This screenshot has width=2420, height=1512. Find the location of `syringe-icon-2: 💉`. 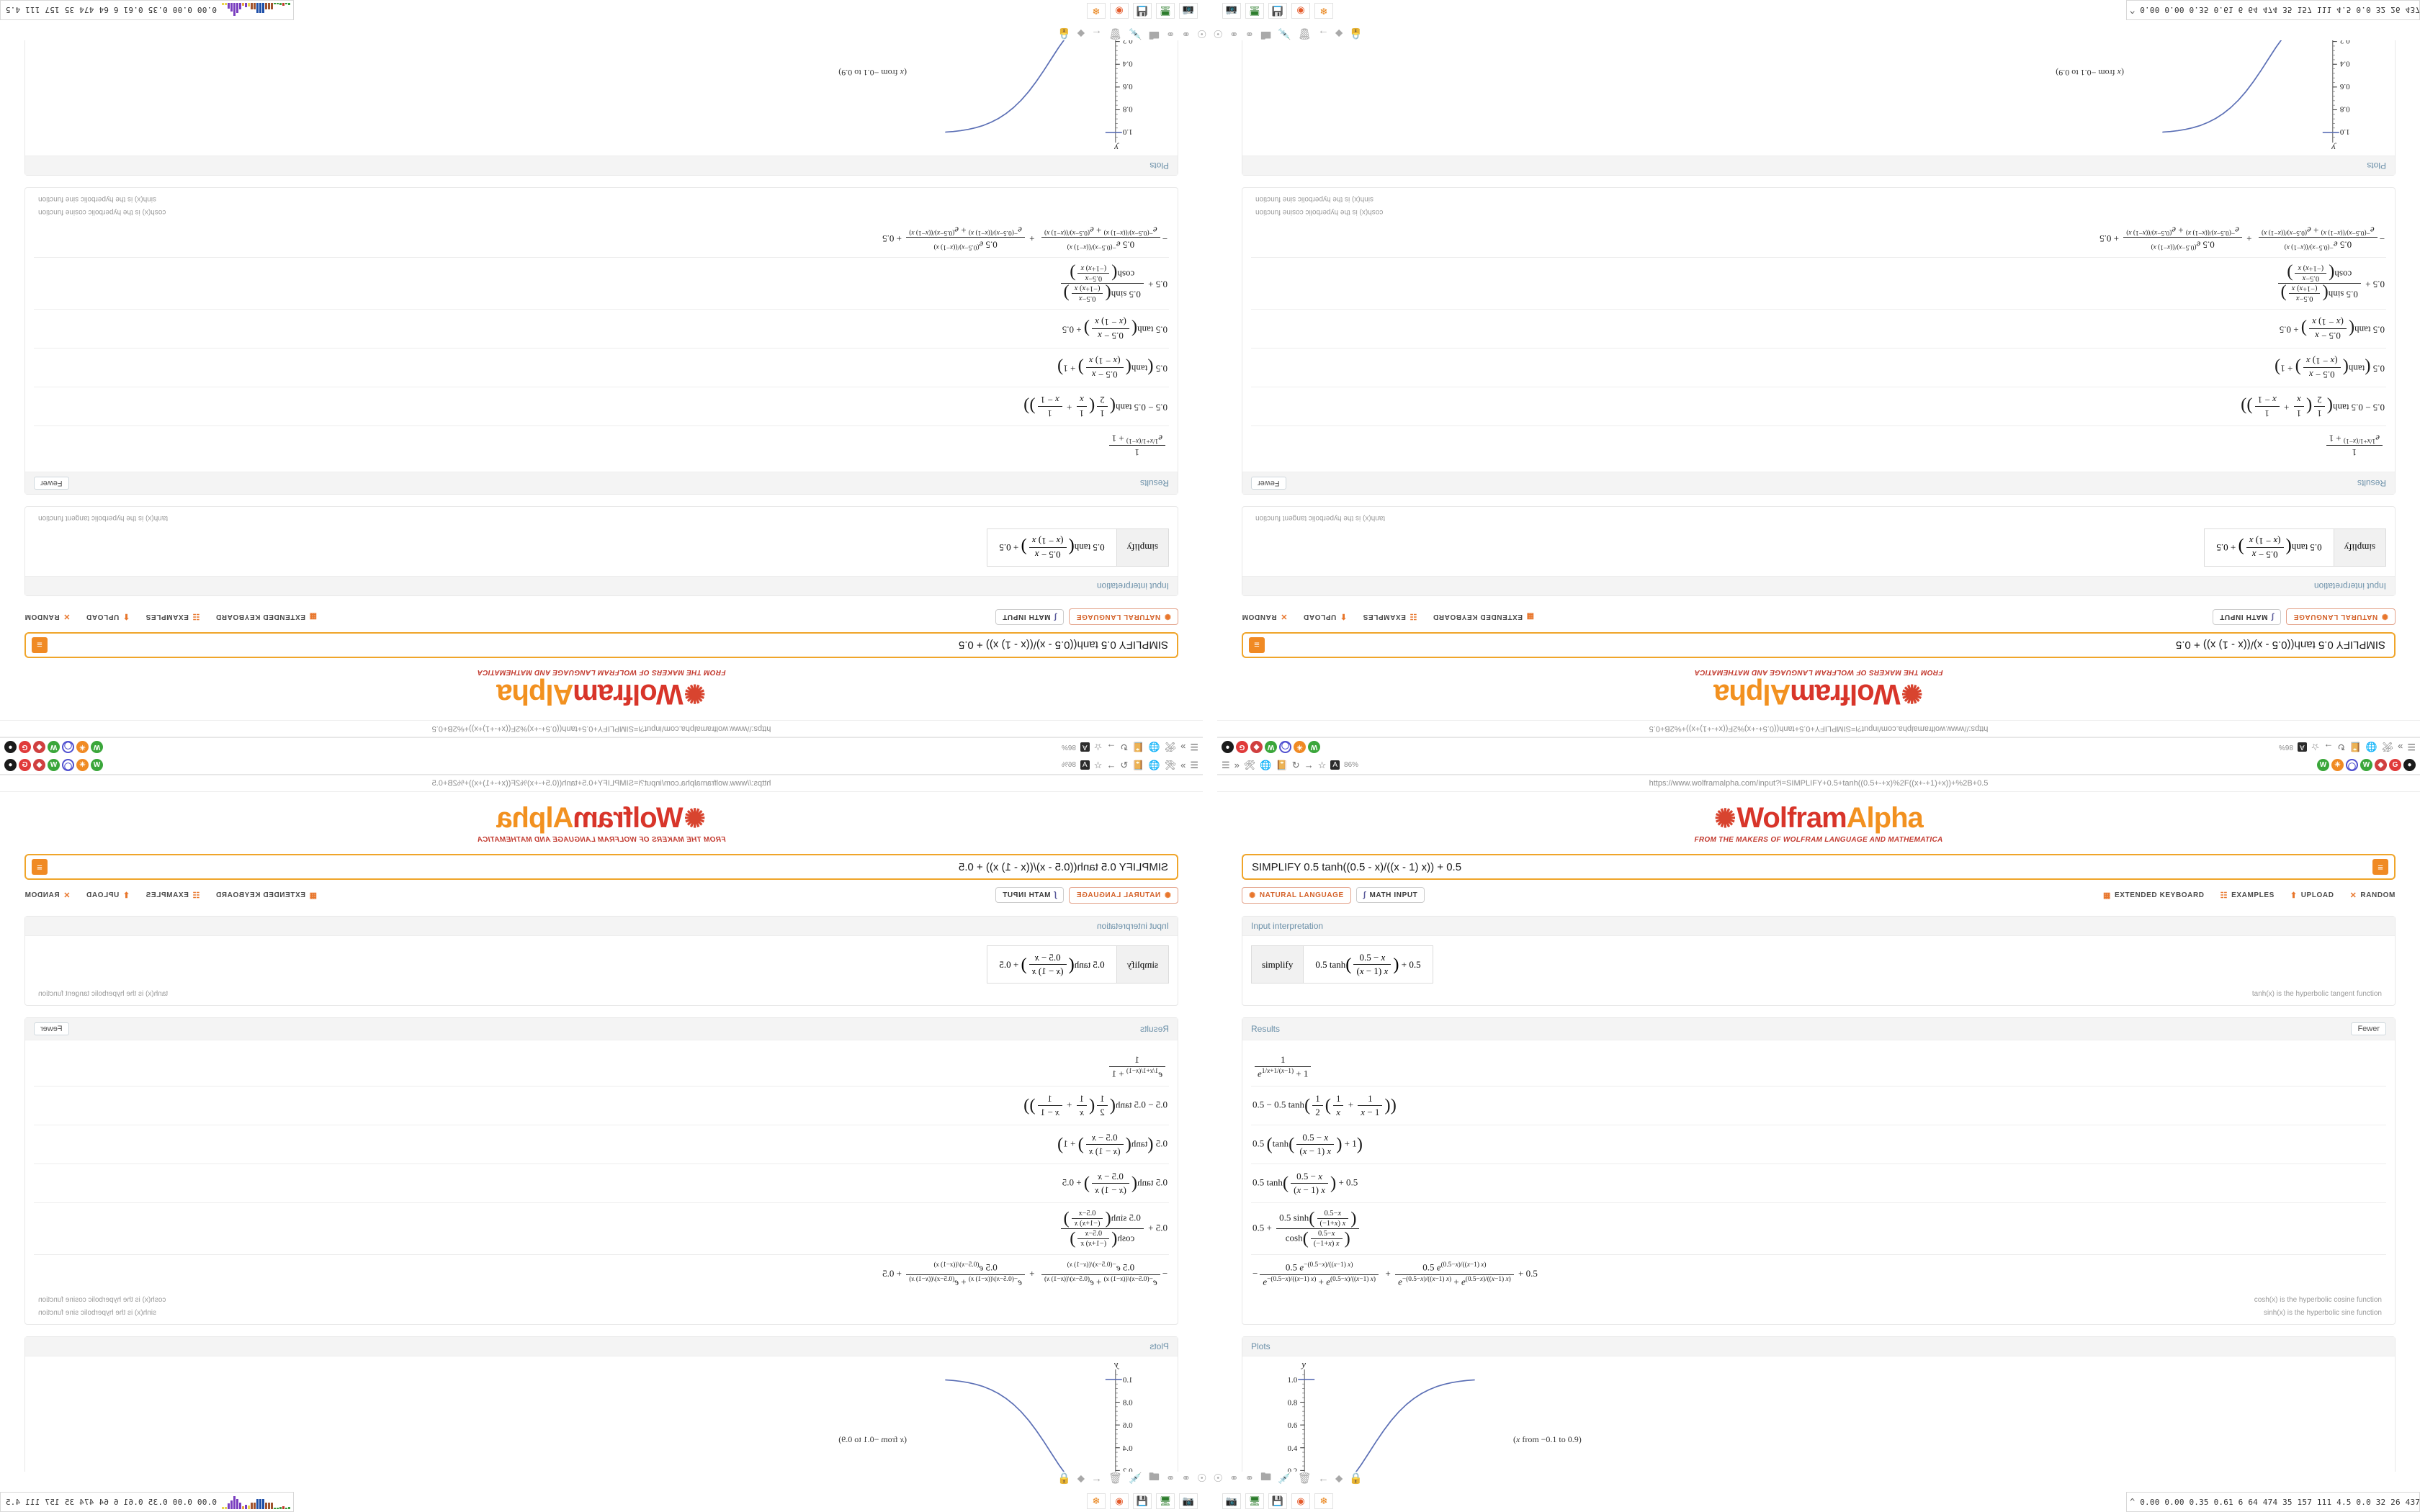

syringe-icon-2: 💉 is located at coordinates (1284, 33).